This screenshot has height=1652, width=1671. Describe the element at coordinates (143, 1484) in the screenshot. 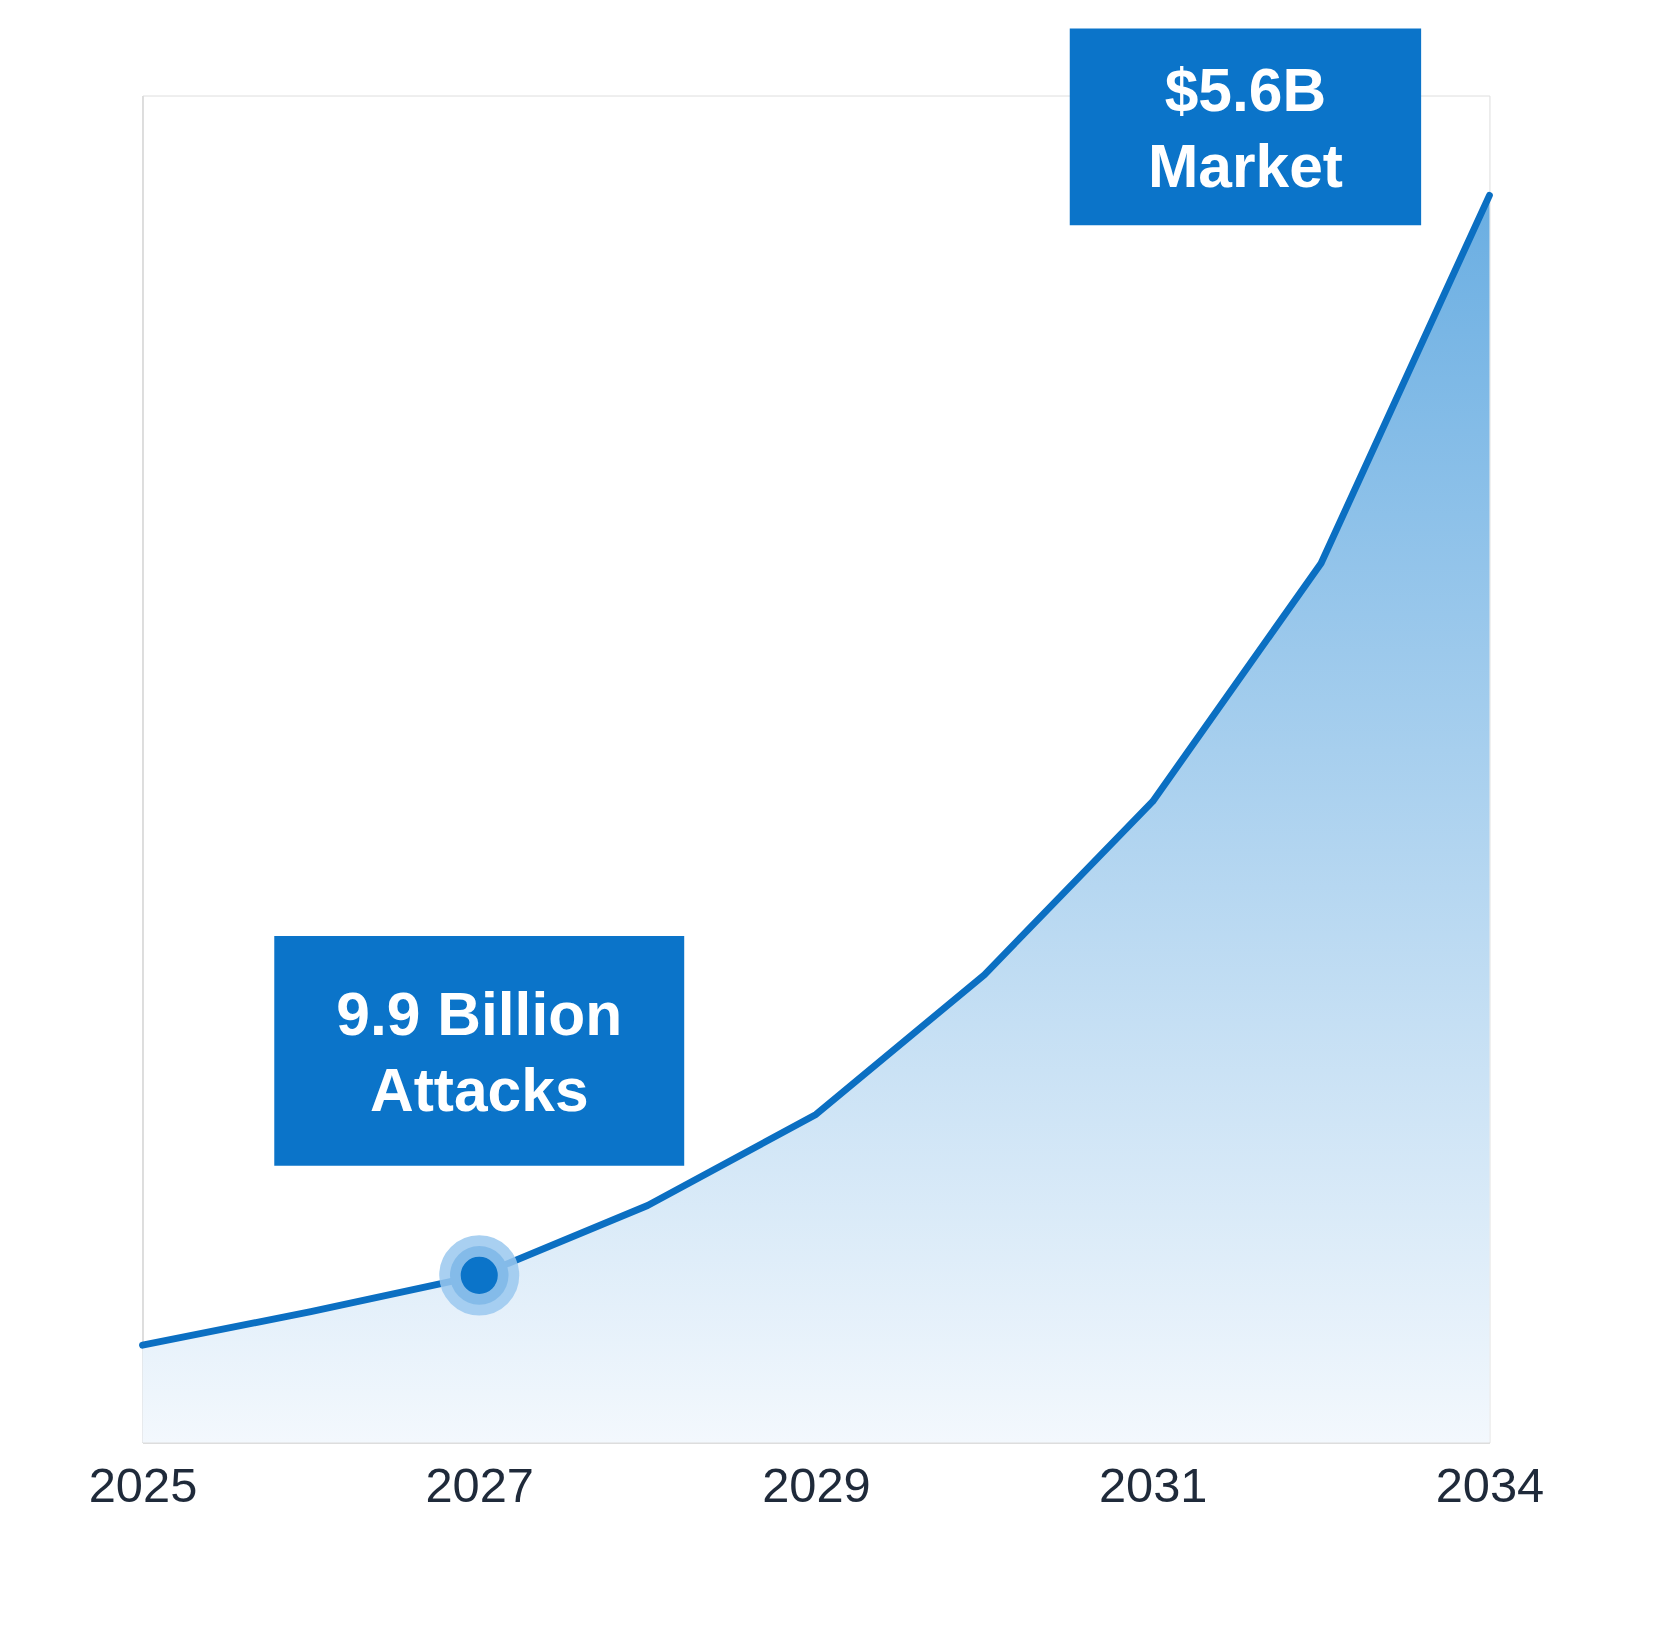

I see `x-tick-label: 2025` at that location.